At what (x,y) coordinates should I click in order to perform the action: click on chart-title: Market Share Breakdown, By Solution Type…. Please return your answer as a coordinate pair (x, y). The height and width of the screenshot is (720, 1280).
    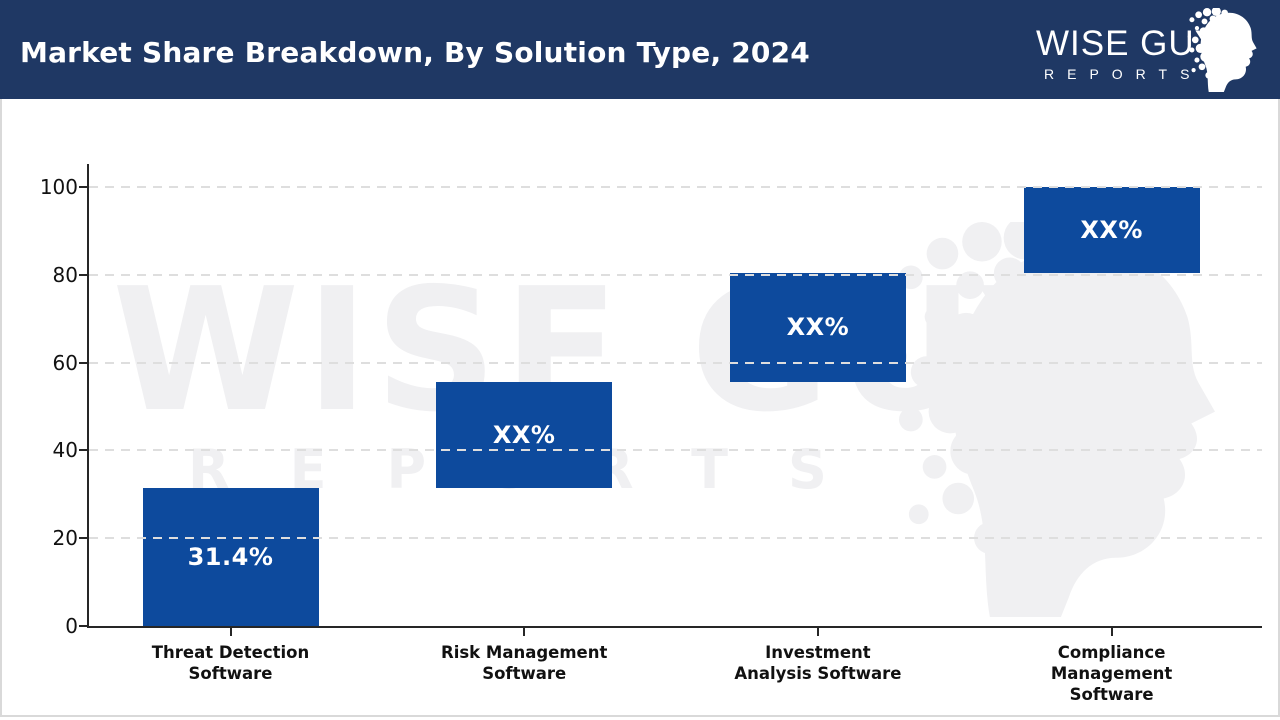
    Looking at the image, I should click on (415, 52).